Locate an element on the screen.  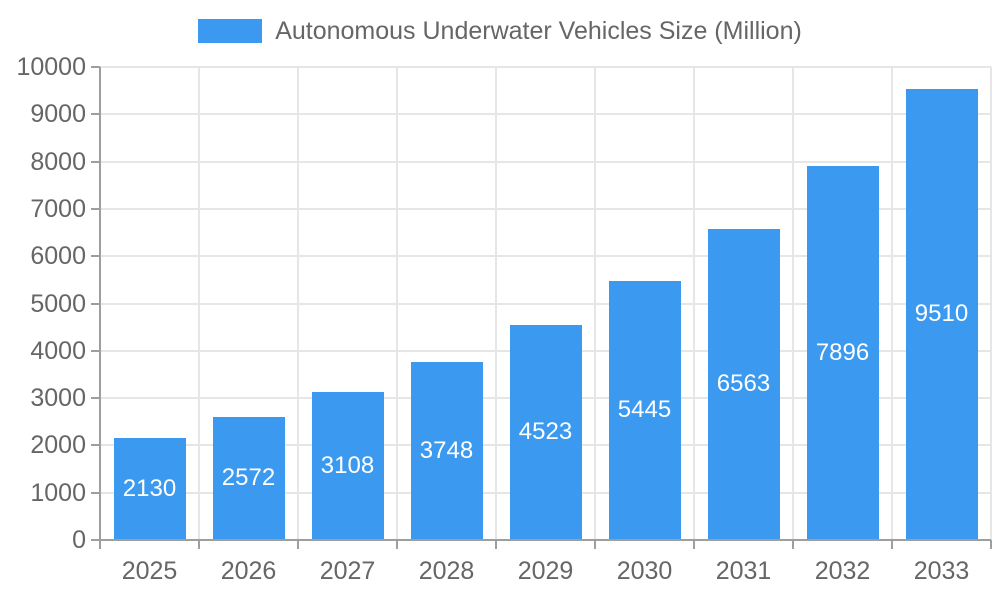
bar-value-label: 4523 is located at coordinates (545, 431).